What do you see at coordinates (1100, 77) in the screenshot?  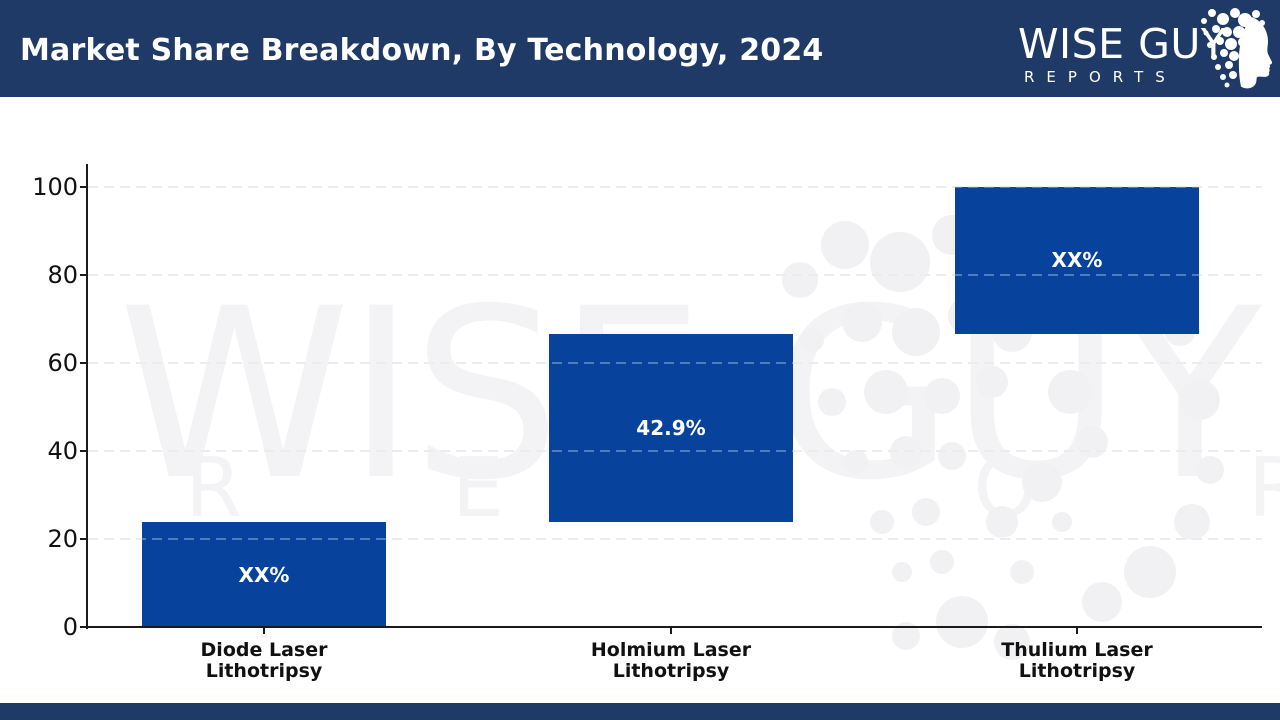 I see `logo-subtext: REPORTS` at bounding box center [1100, 77].